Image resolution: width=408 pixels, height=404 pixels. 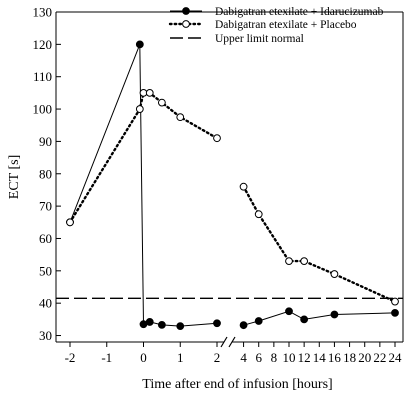 What do you see at coordinates (45, 141) in the screenshot?
I see `y-tick-label: 90` at bounding box center [45, 141].